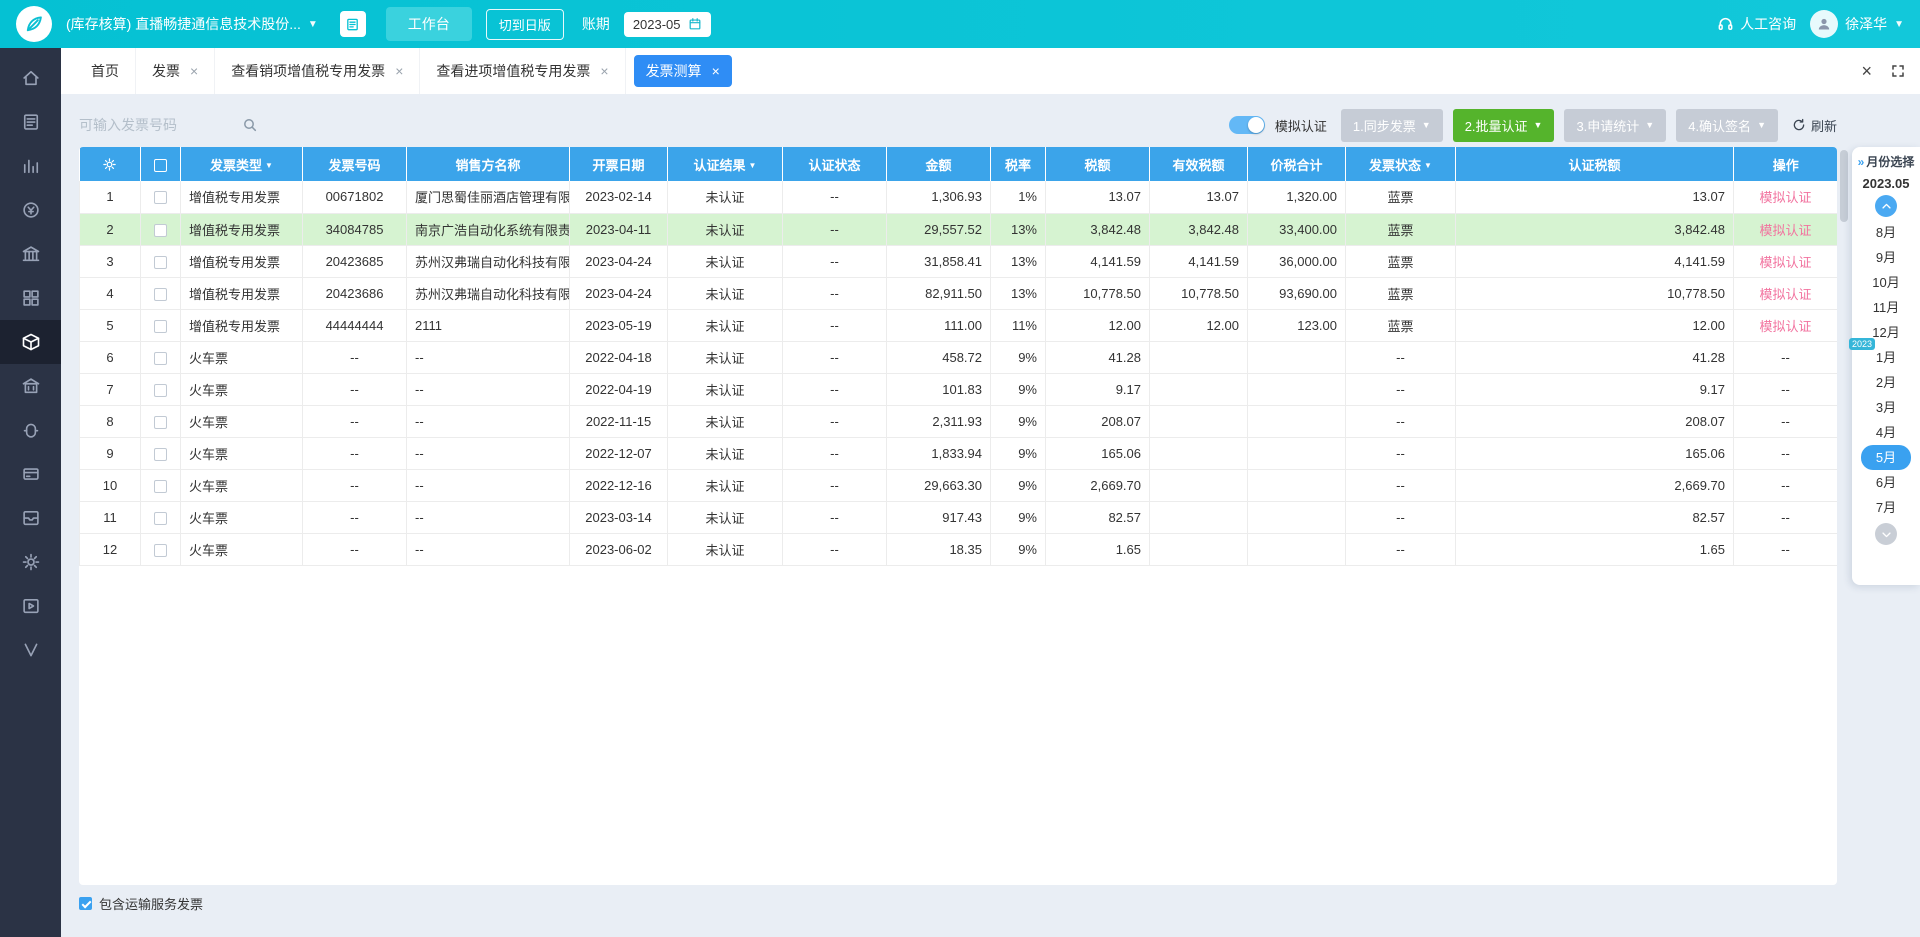 The height and width of the screenshot is (937, 1920). Describe the element at coordinates (1503, 125) in the screenshot. I see `button-2.批量认证: 2.批量认证 ▼` at that location.